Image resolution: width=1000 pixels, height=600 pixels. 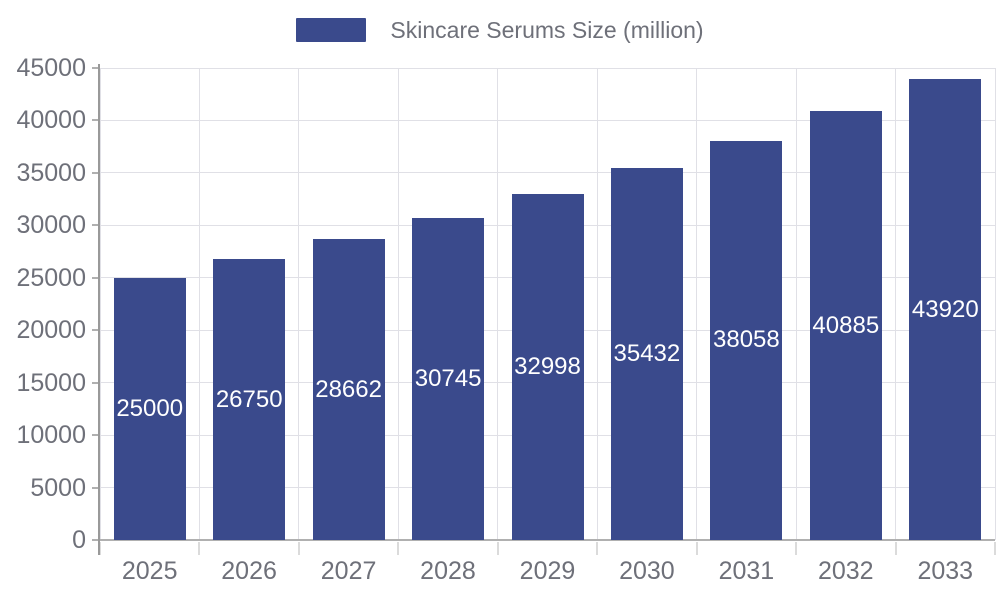 I want to click on x-tick-label: 2025, so click(x=149, y=571).